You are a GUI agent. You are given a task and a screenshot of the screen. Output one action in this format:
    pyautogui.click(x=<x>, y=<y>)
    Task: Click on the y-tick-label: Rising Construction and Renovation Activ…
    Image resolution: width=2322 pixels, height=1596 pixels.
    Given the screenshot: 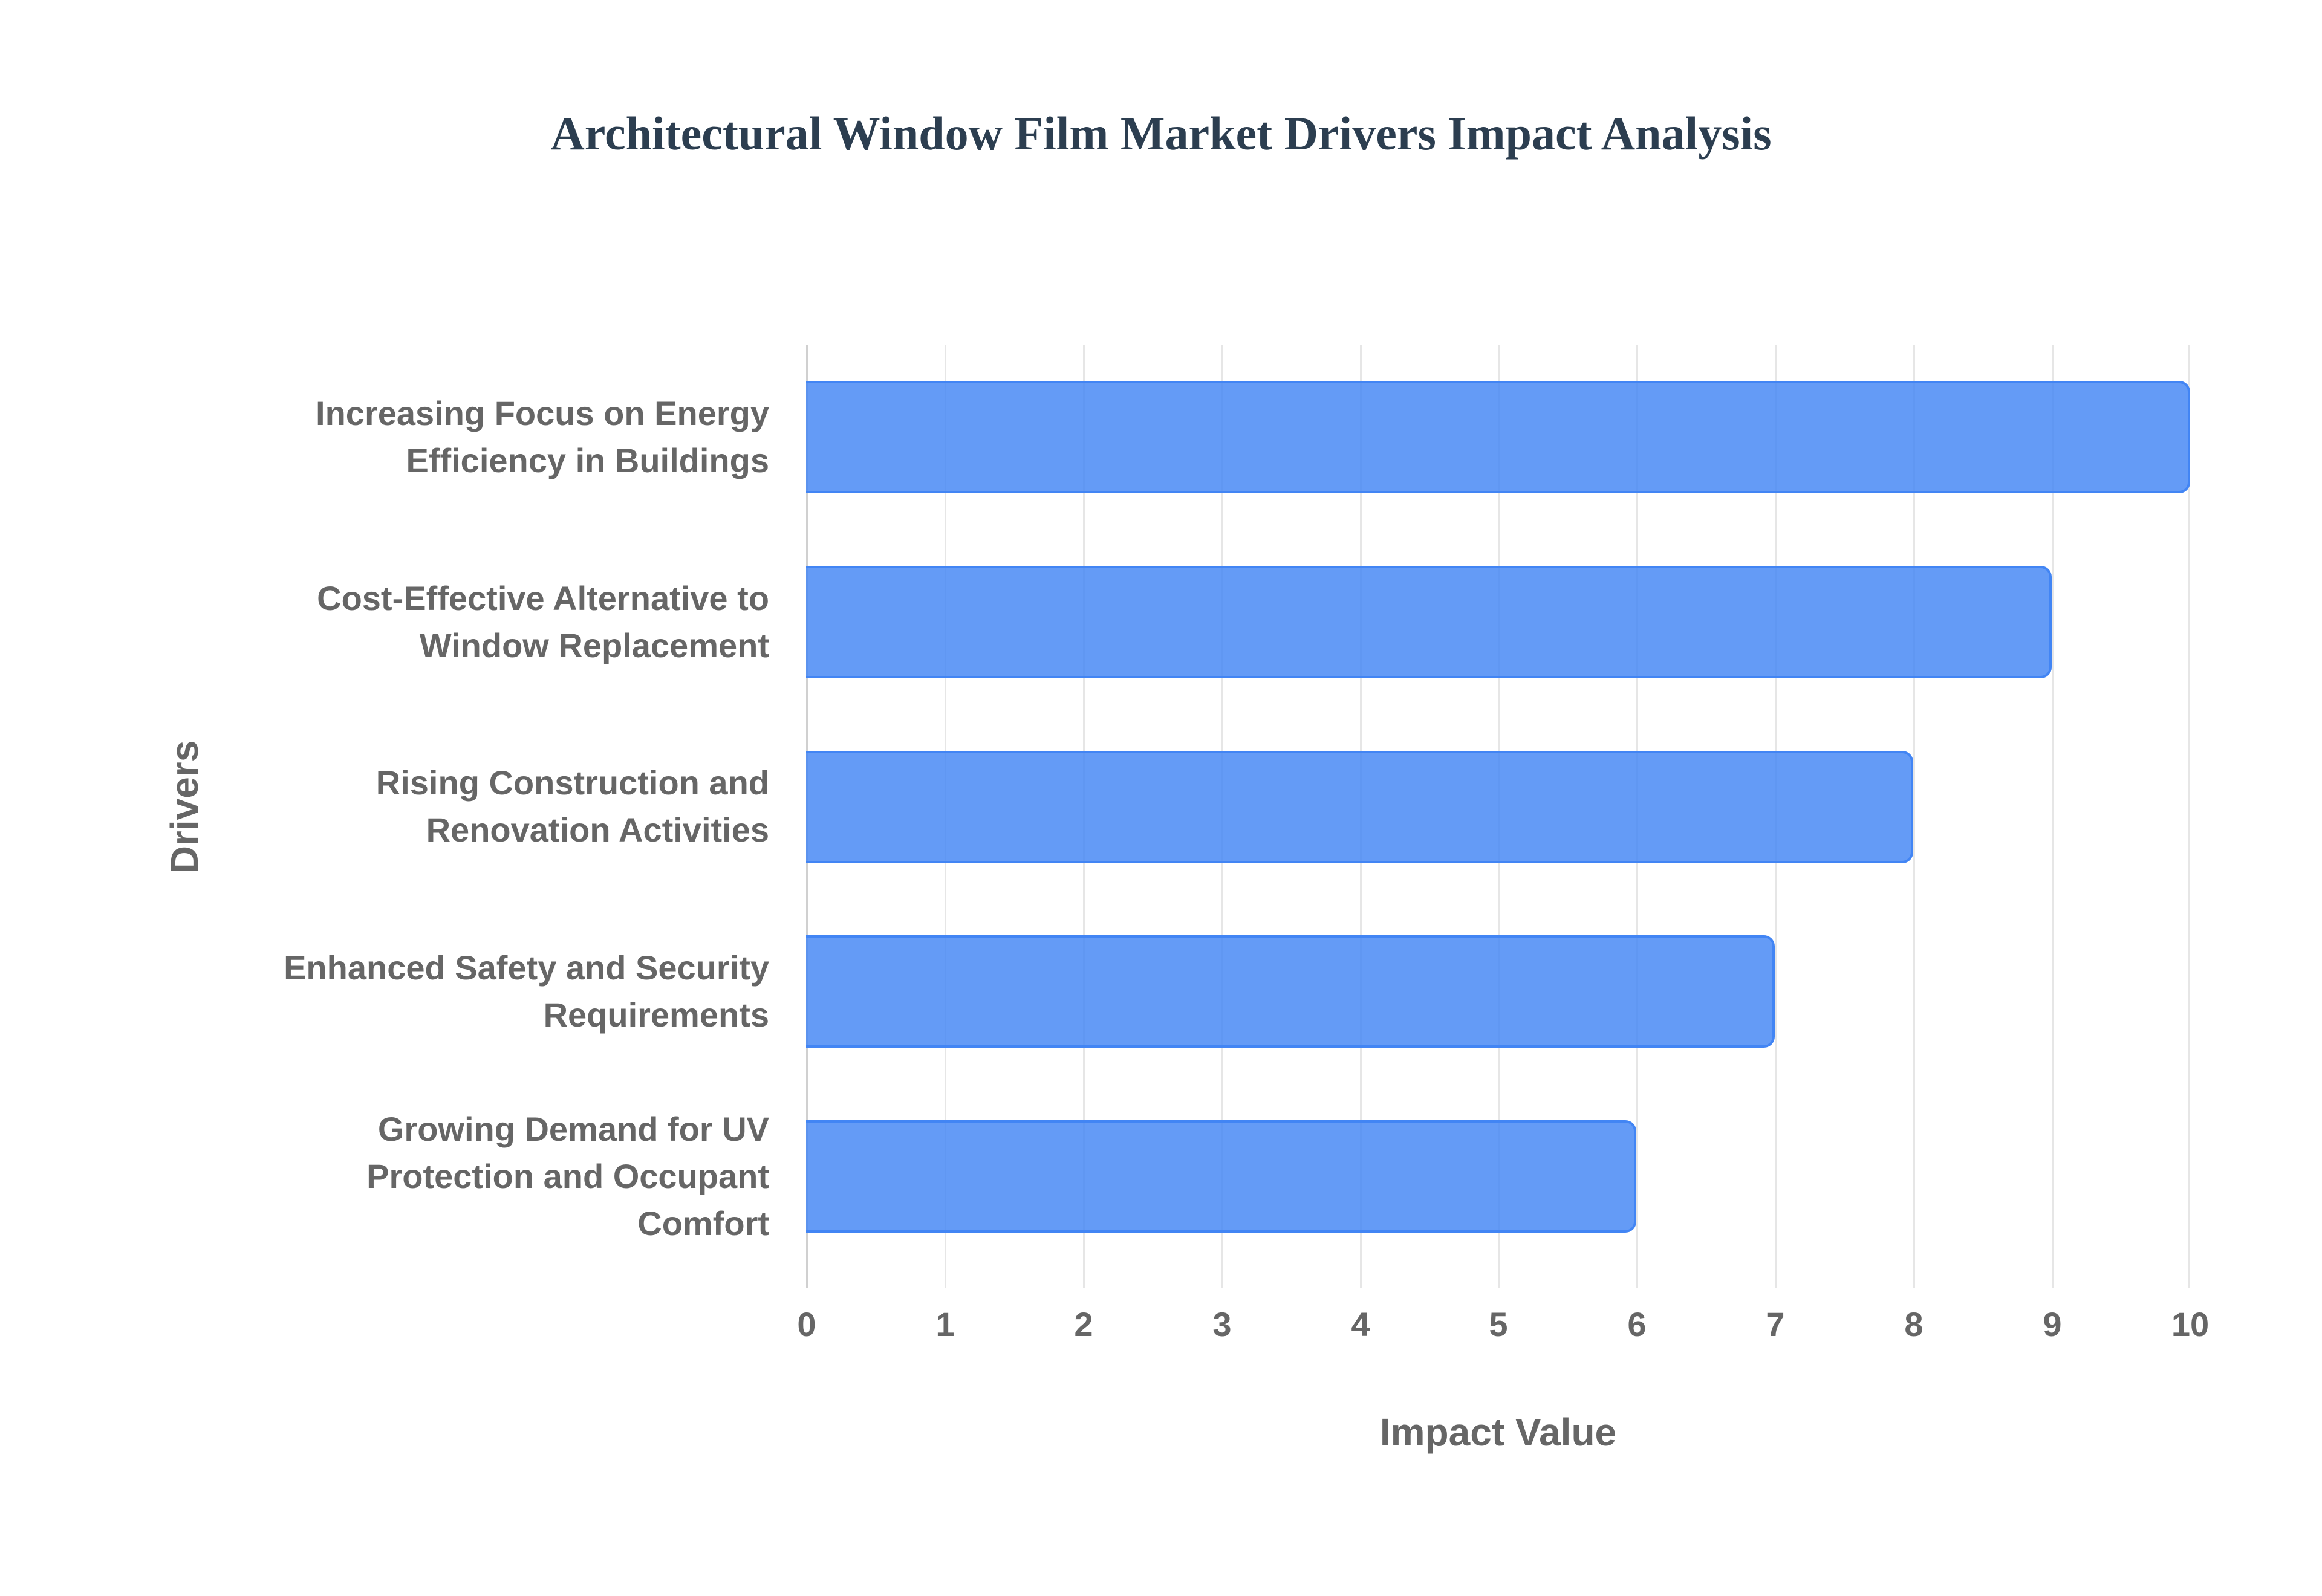 What is the action you would take?
    pyautogui.click(x=497, y=806)
    